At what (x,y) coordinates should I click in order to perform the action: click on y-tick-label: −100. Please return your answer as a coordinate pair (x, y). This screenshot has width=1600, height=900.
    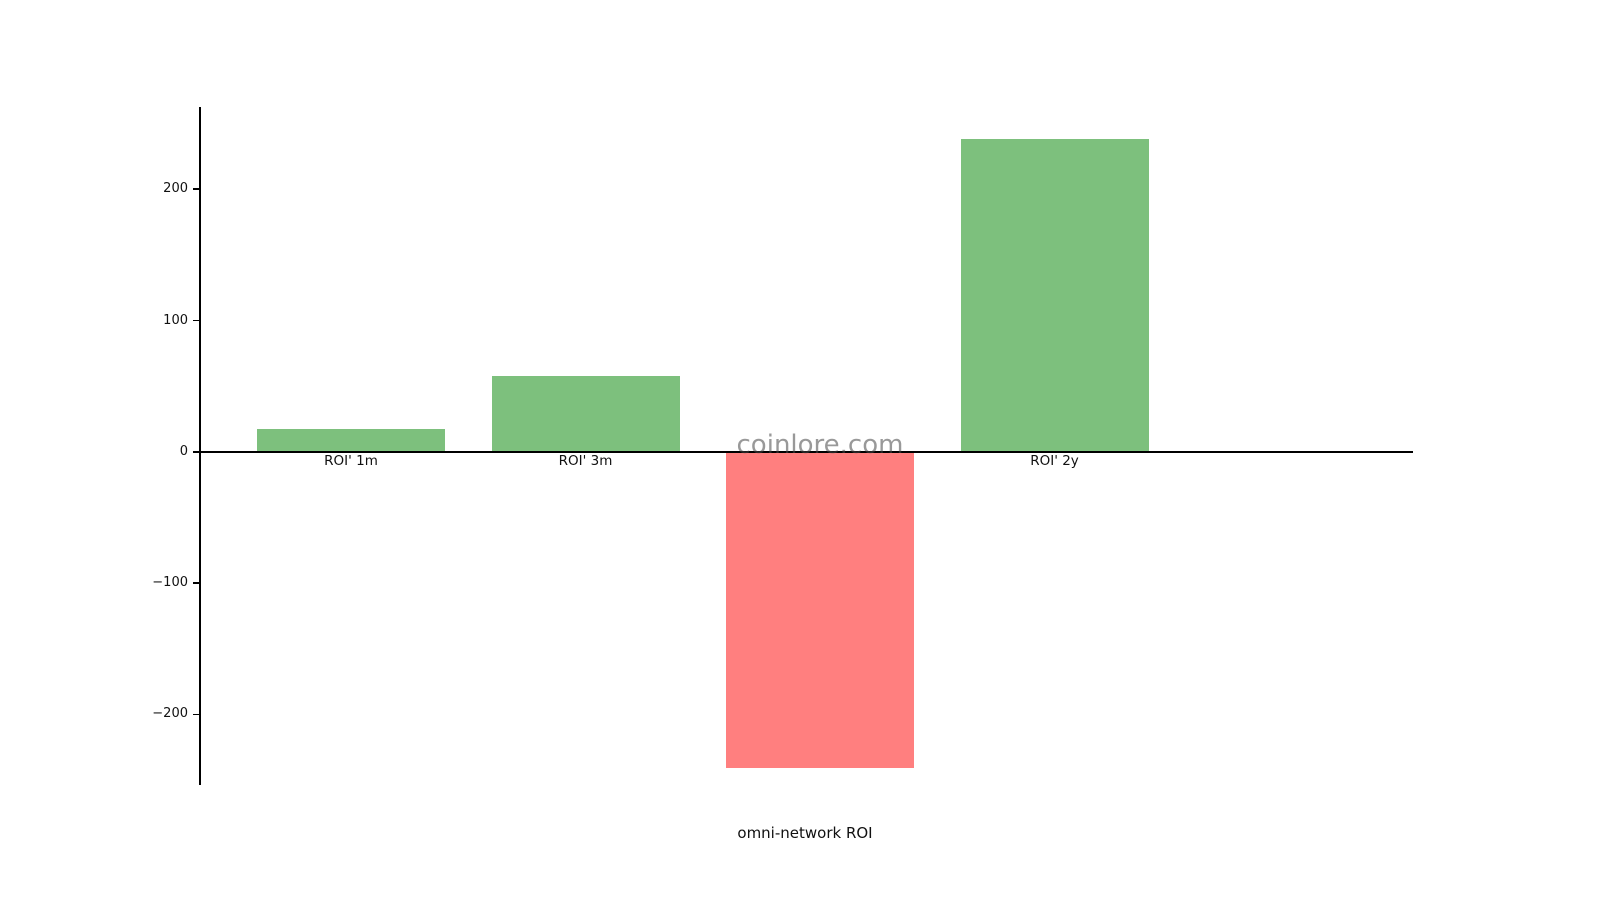
    Looking at the image, I should click on (170, 583).